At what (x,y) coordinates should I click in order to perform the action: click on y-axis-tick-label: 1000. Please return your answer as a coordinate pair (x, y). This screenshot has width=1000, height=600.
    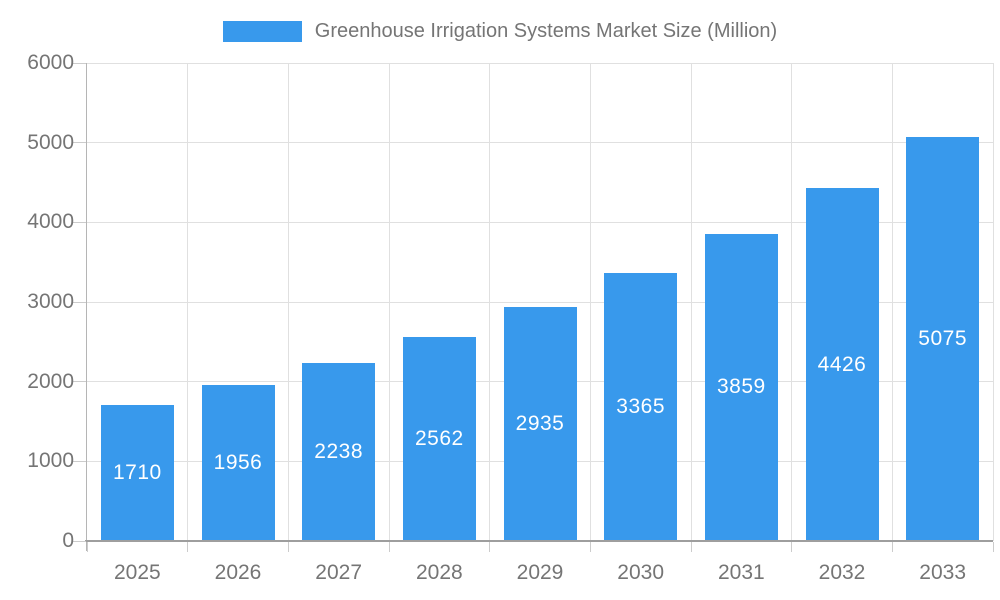
    Looking at the image, I should click on (50, 461).